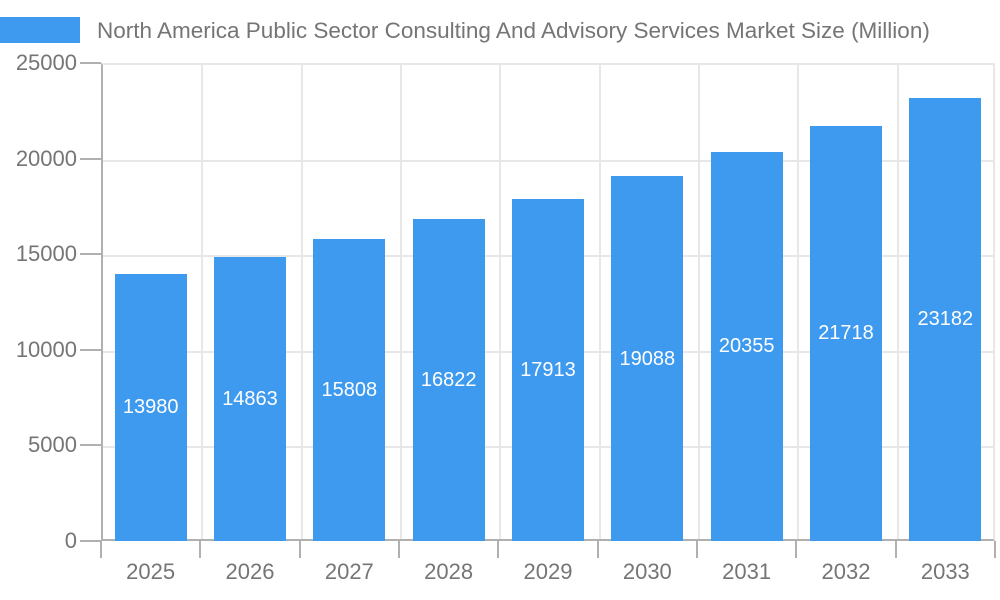 The height and width of the screenshot is (600, 1000). What do you see at coordinates (46, 349) in the screenshot?
I see `y-tick-label-10000: 10000` at bounding box center [46, 349].